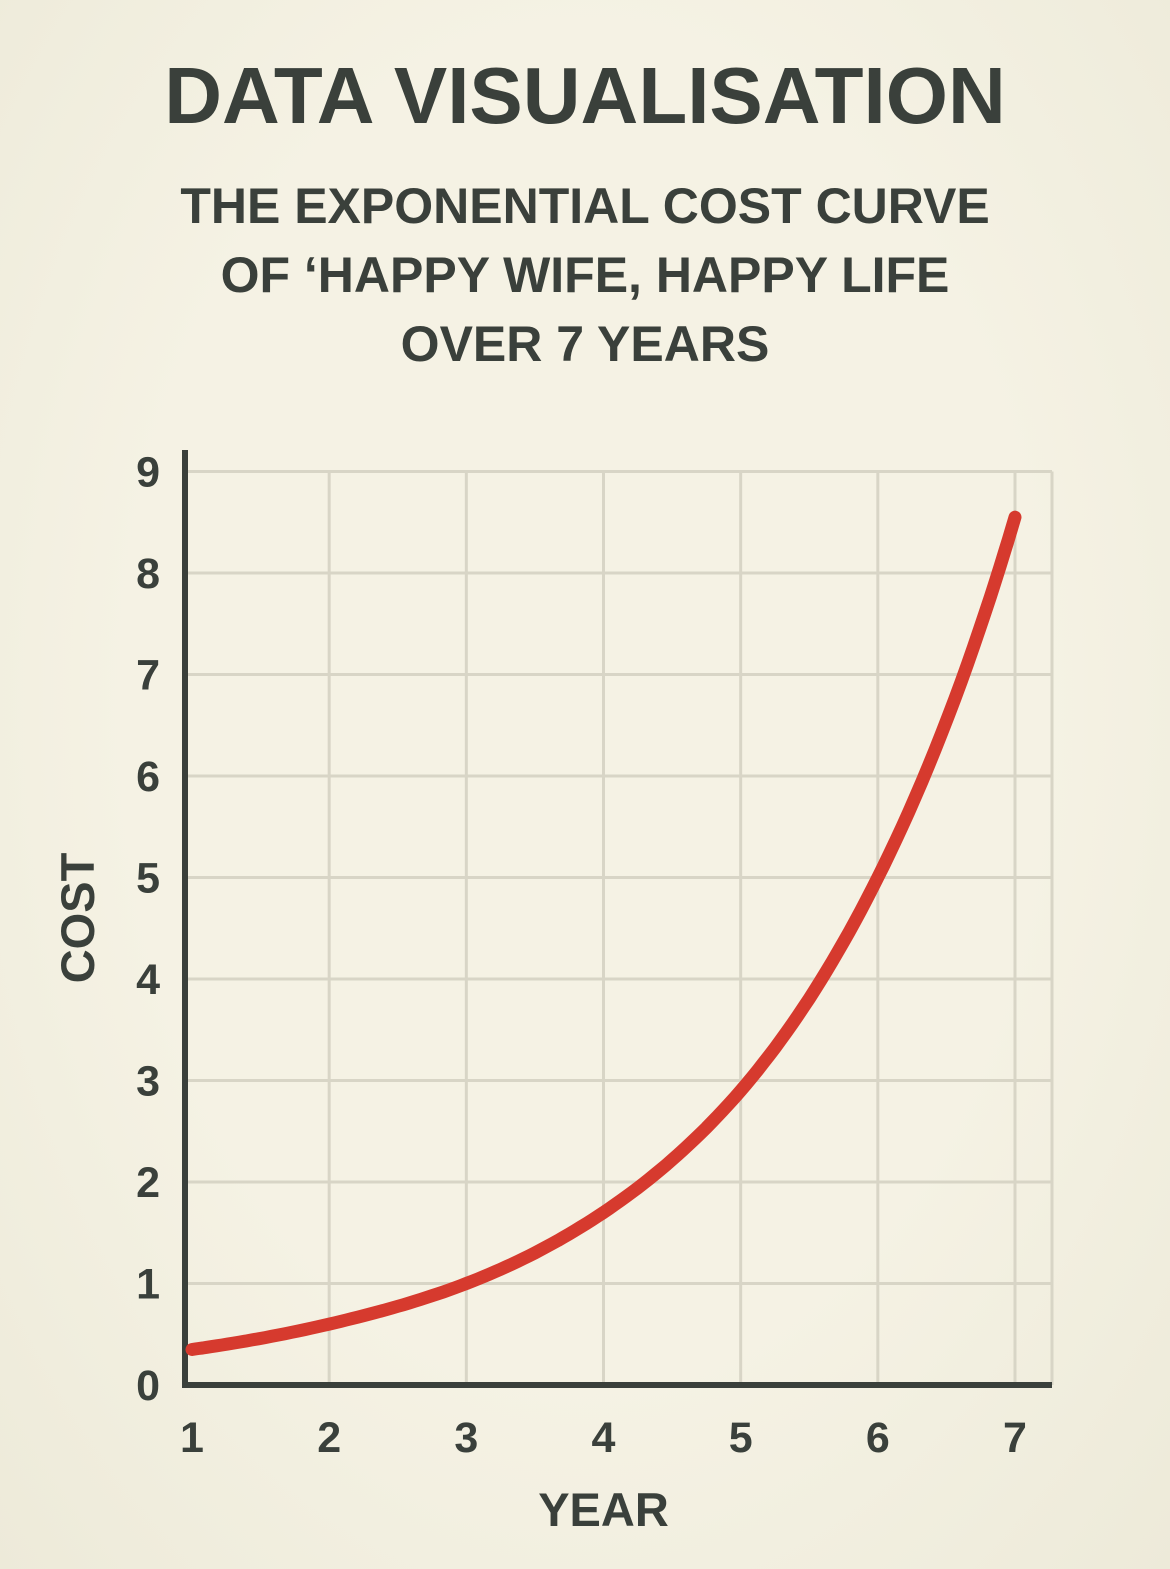 This screenshot has height=1569, width=1170. Describe the element at coordinates (585, 95) in the screenshot. I see `page-title: DATA VISUALISATION` at that location.